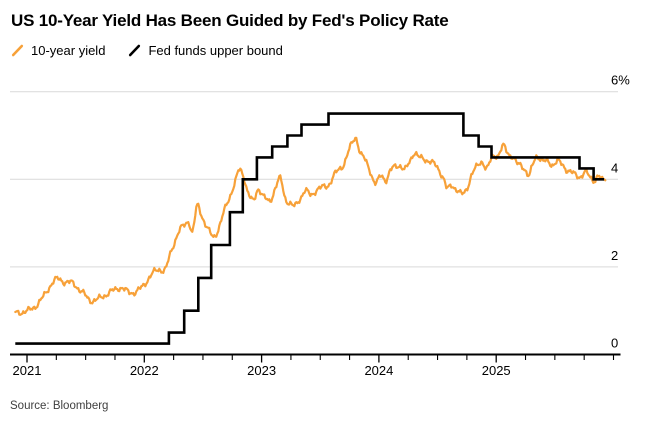 This screenshot has width=648, height=434. I want to click on chart-legend: 10-year yield Fed funds upper bound, so click(147, 50).